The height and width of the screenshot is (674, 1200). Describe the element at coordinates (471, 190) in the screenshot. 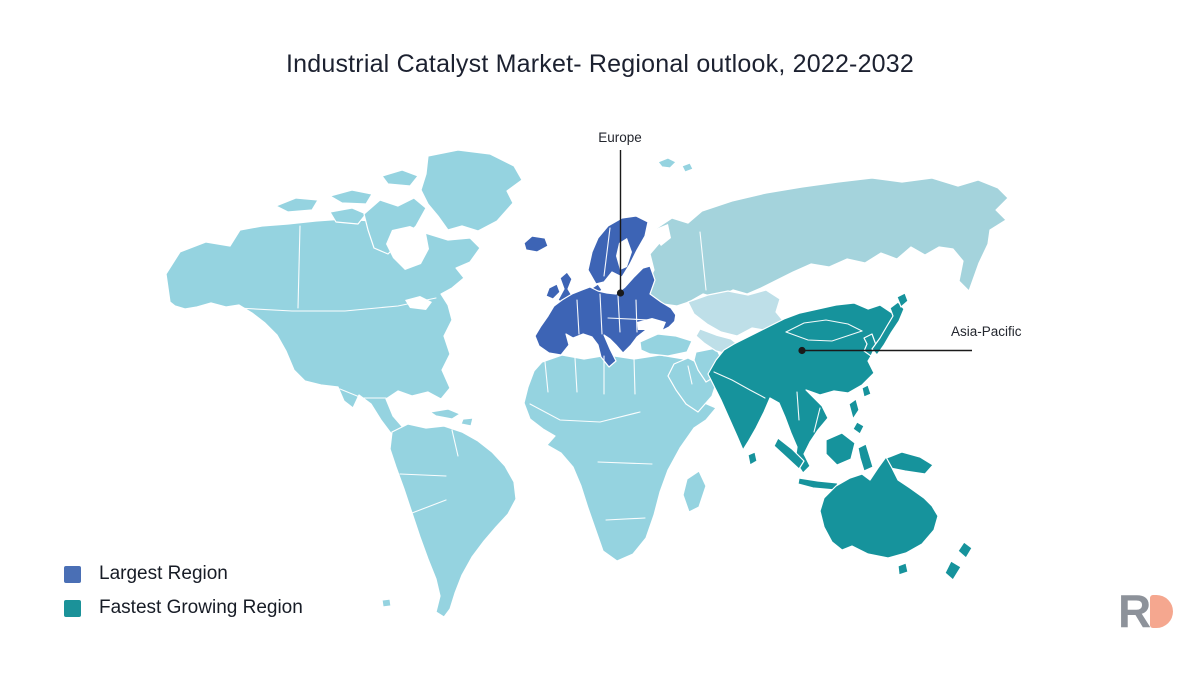

I see `greenland` at that location.